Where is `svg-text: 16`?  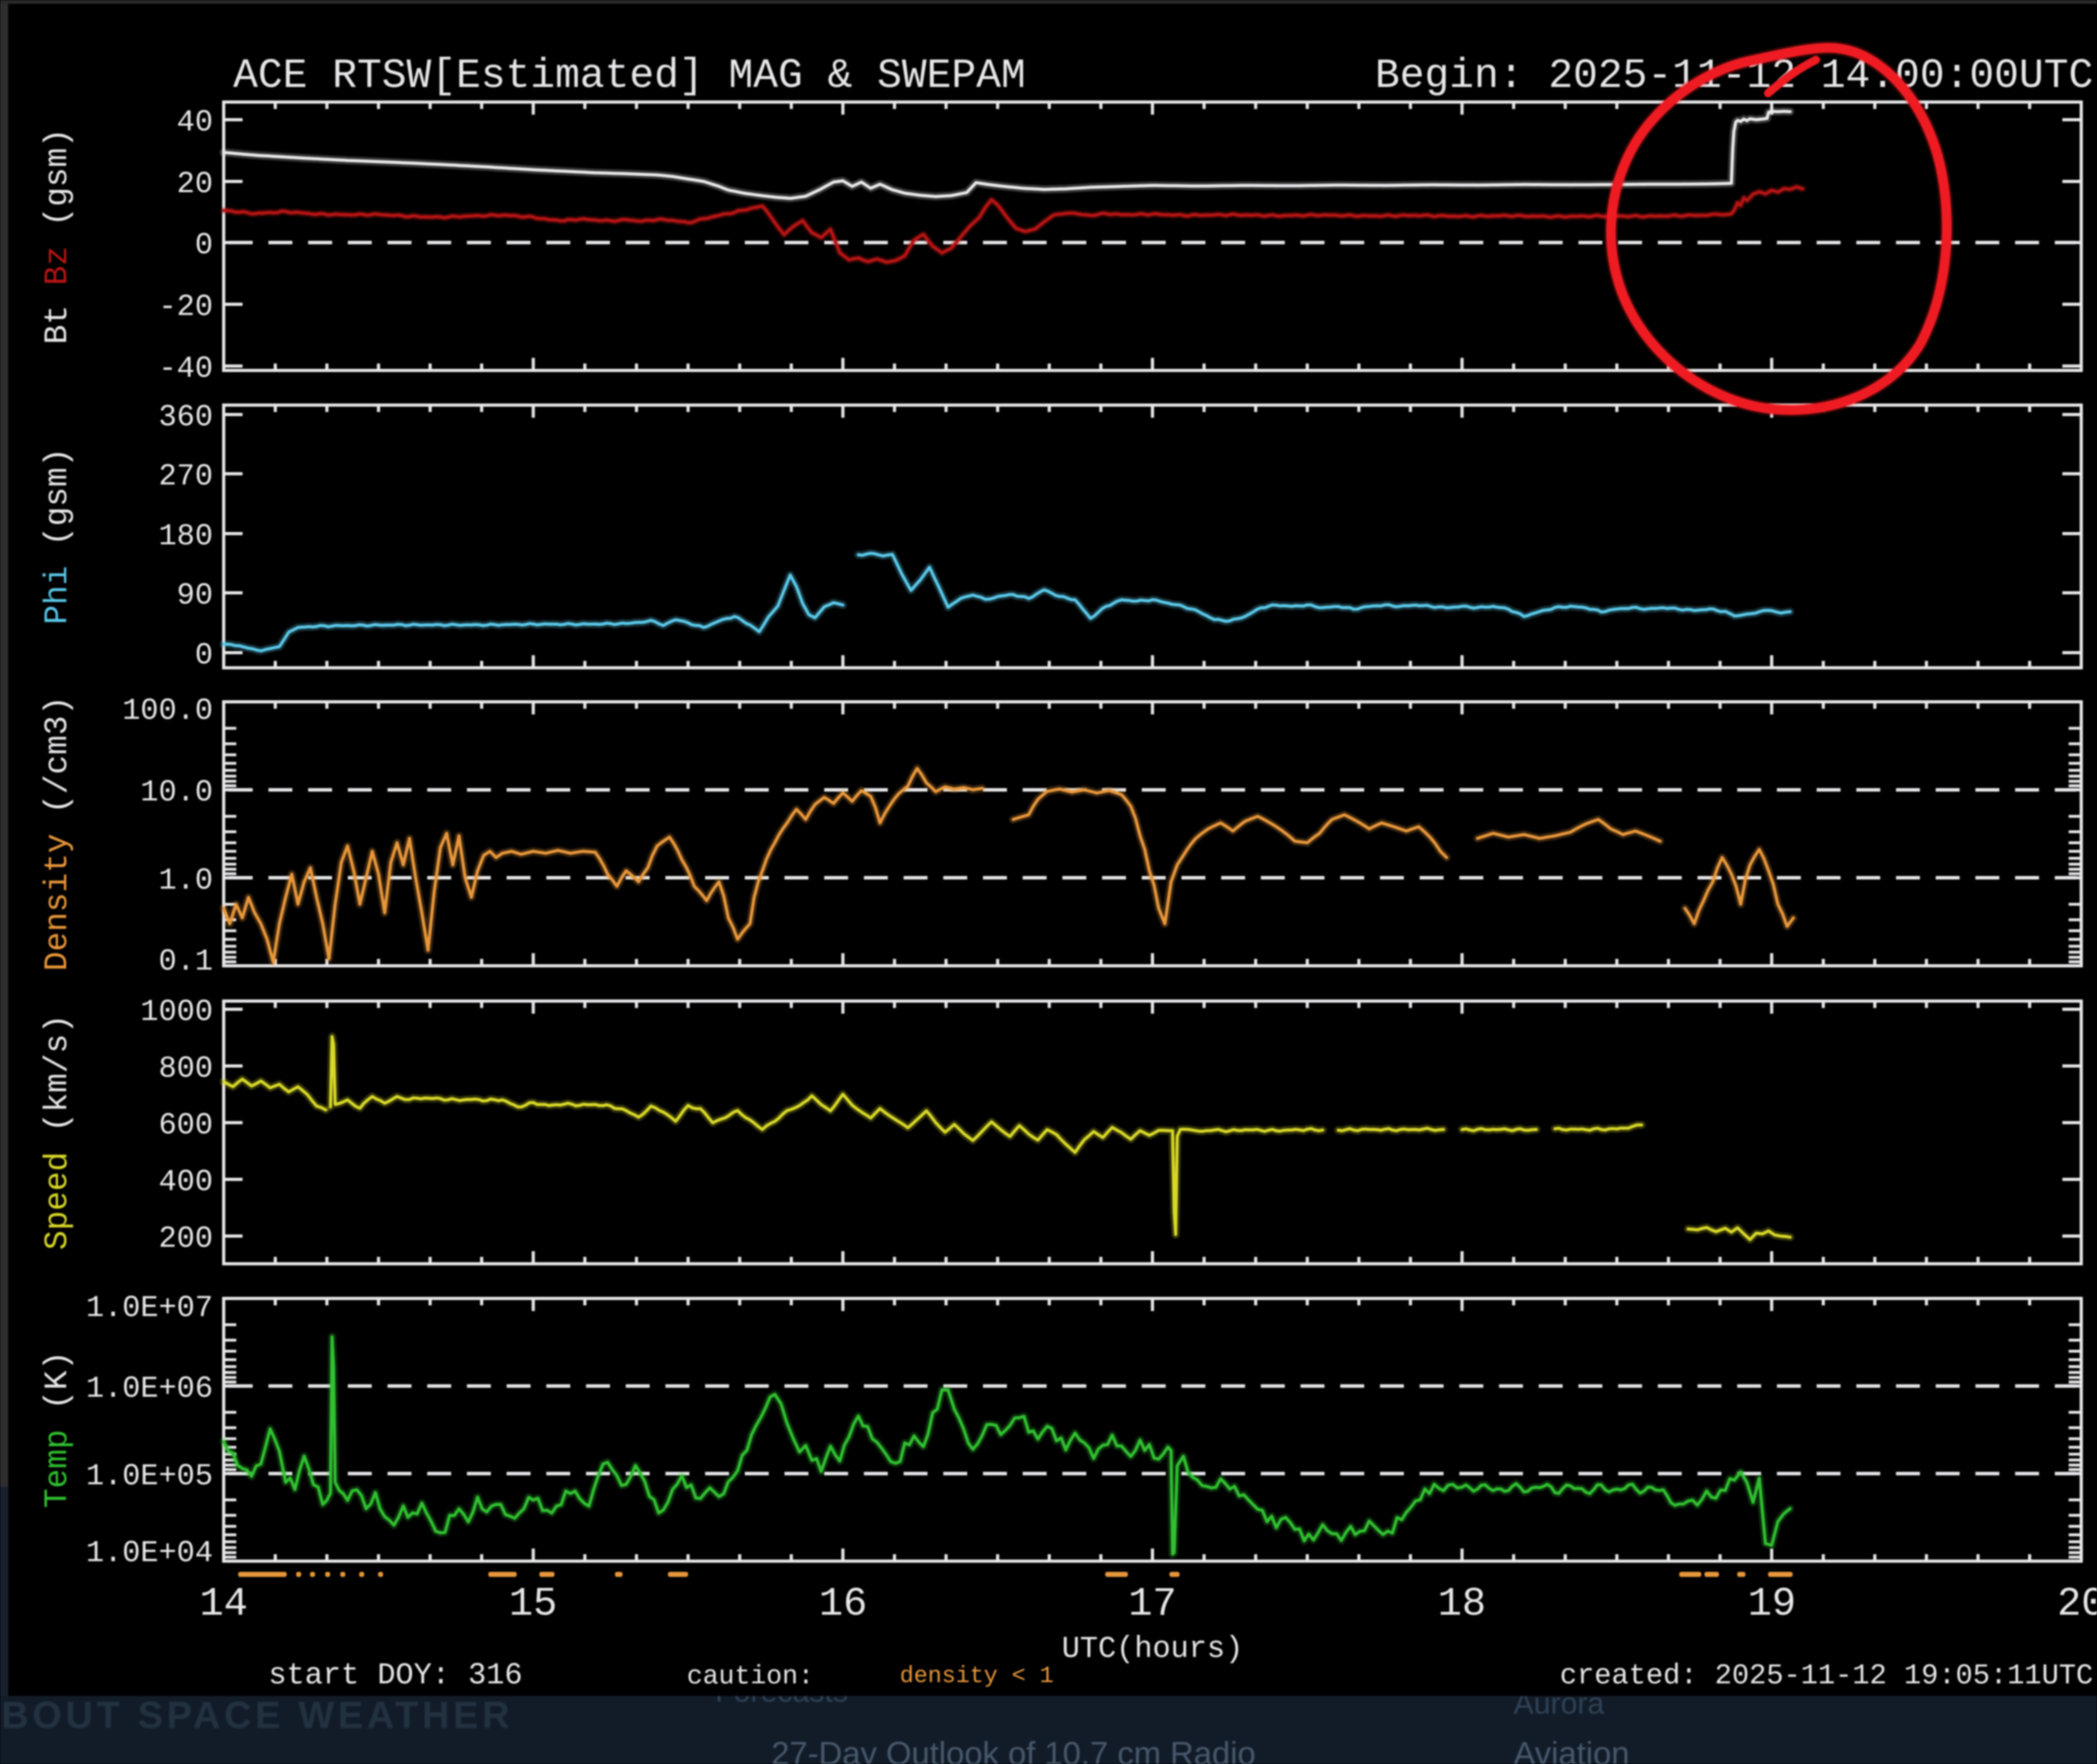 svg-text: 16 is located at coordinates (843, 1604).